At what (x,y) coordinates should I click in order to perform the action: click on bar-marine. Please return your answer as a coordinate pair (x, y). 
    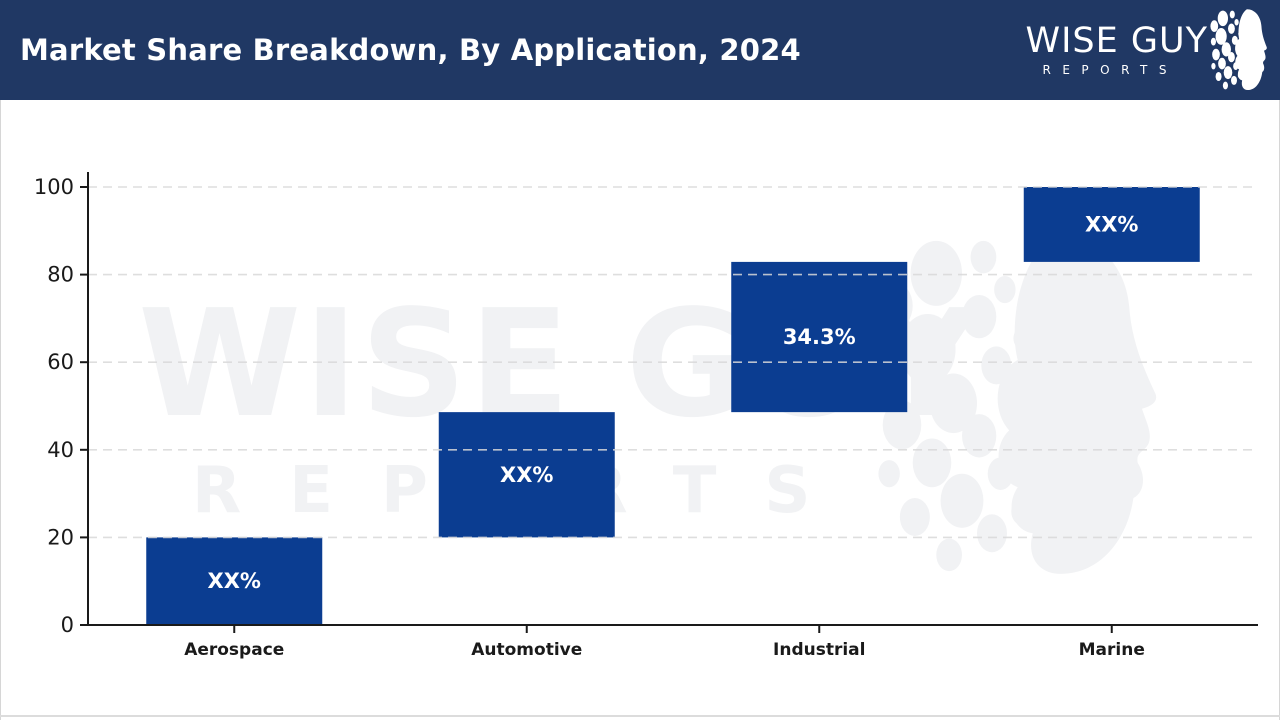
    Looking at the image, I should click on (1111, 224).